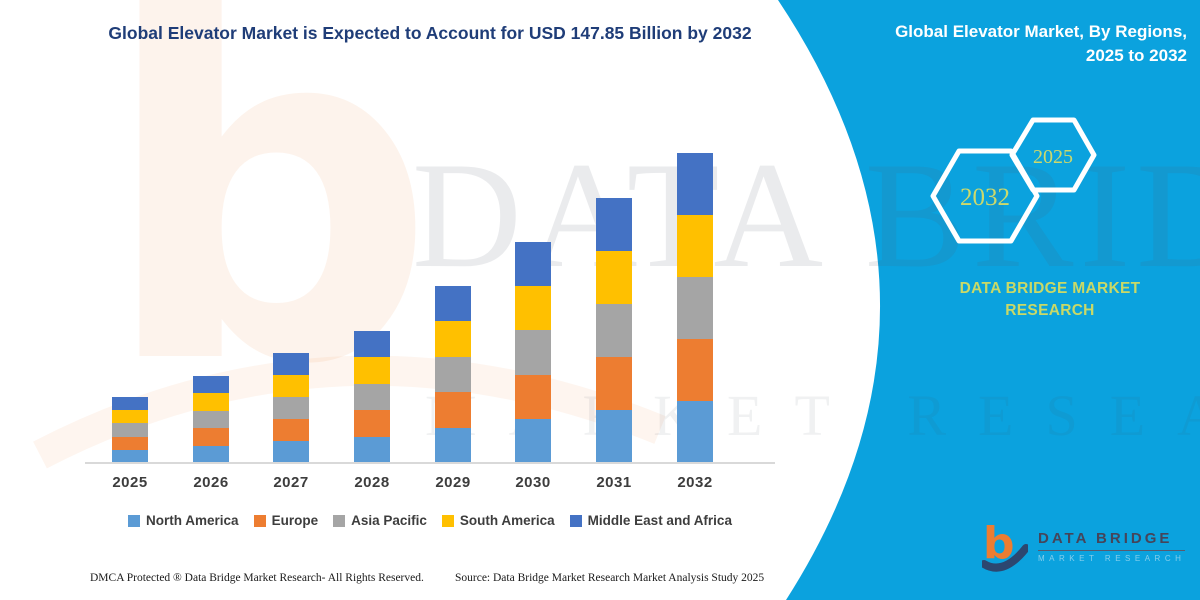 The image size is (1200, 600). What do you see at coordinates (533, 482) in the screenshot?
I see `x-axis-label-2030: 2030` at bounding box center [533, 482].